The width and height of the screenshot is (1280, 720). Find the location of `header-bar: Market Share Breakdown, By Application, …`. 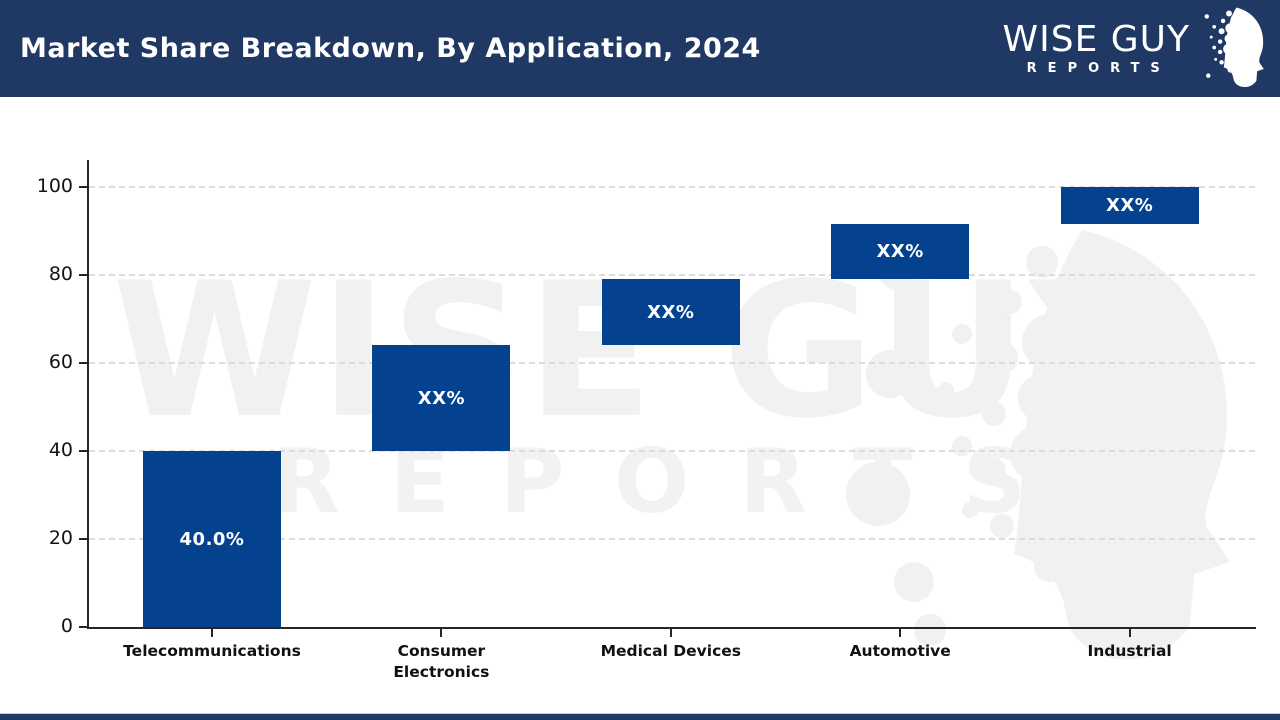

header-bar: Market Share Breakdown, By Application, … is located at coordinates (640, 48).